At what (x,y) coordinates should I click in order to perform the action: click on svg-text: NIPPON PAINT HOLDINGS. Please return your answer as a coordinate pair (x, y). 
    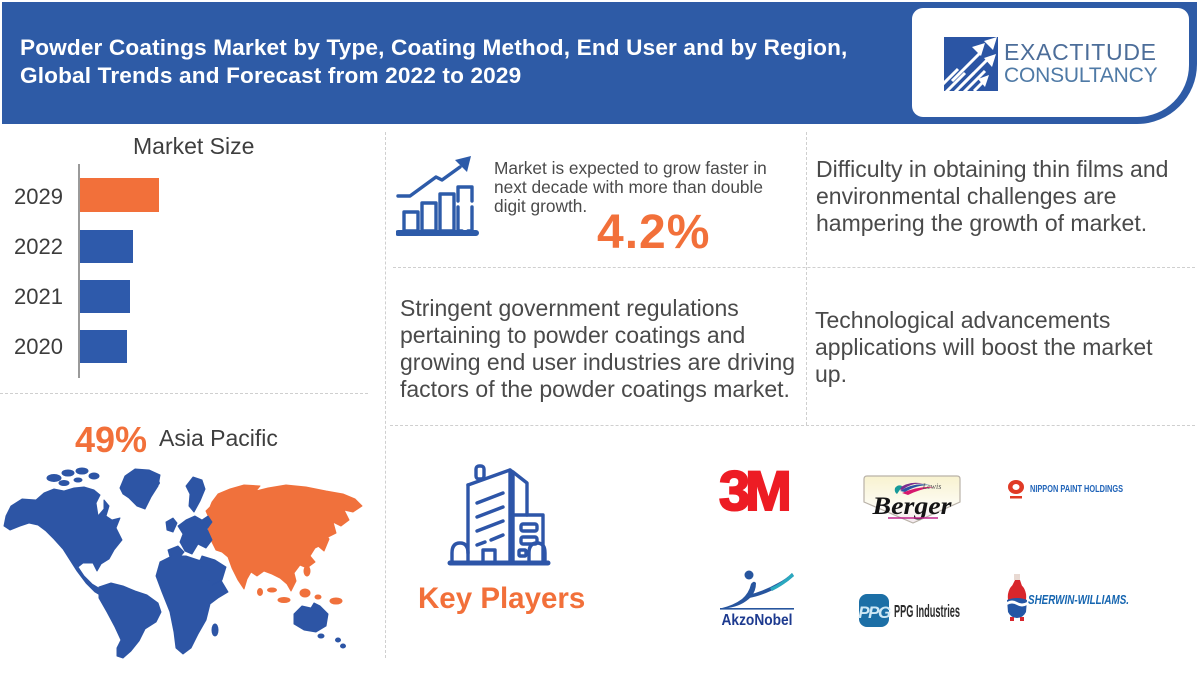
    Looking at the image, I should click on (1076, 489).